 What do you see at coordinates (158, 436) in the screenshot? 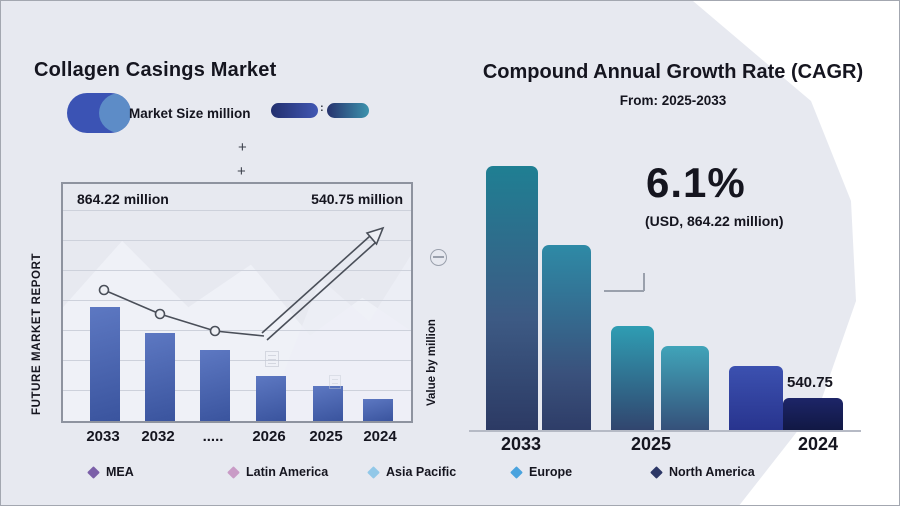
I see `x-label-2032: 2032` at bounding box center [158, 436].